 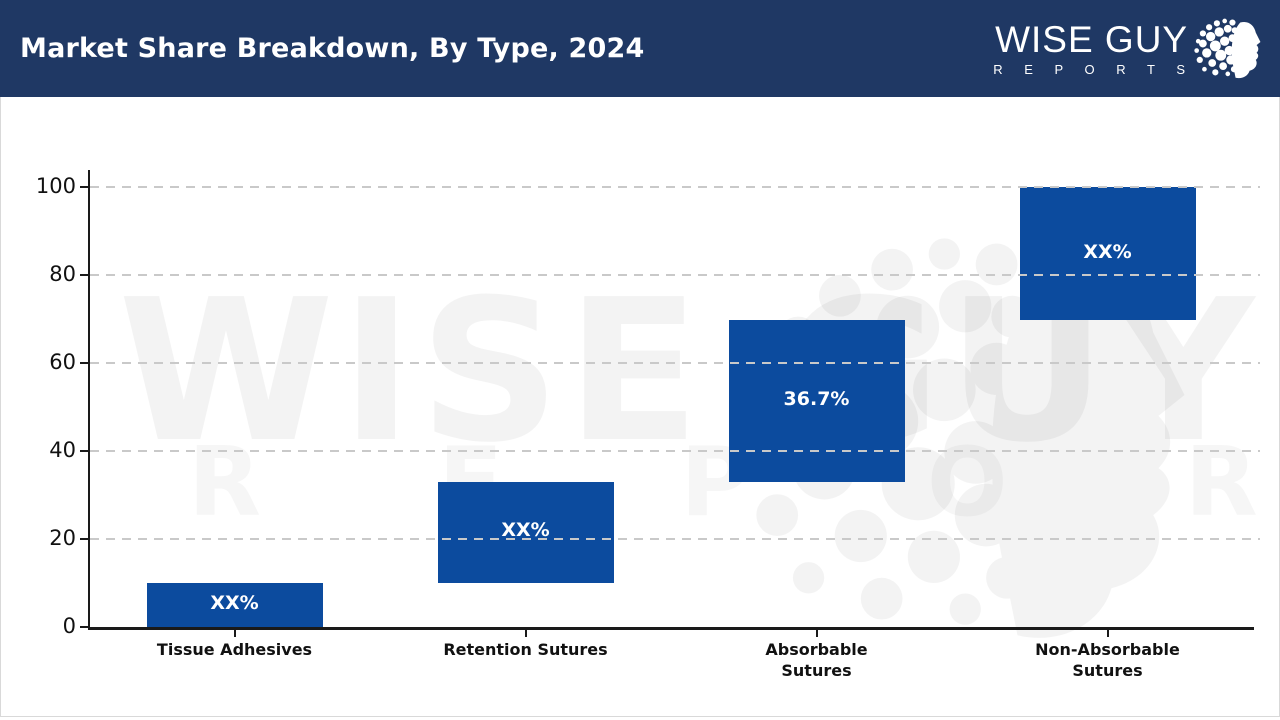 I want to click on brand-name-text: WISE GUY, so click(x=1092, y=39).